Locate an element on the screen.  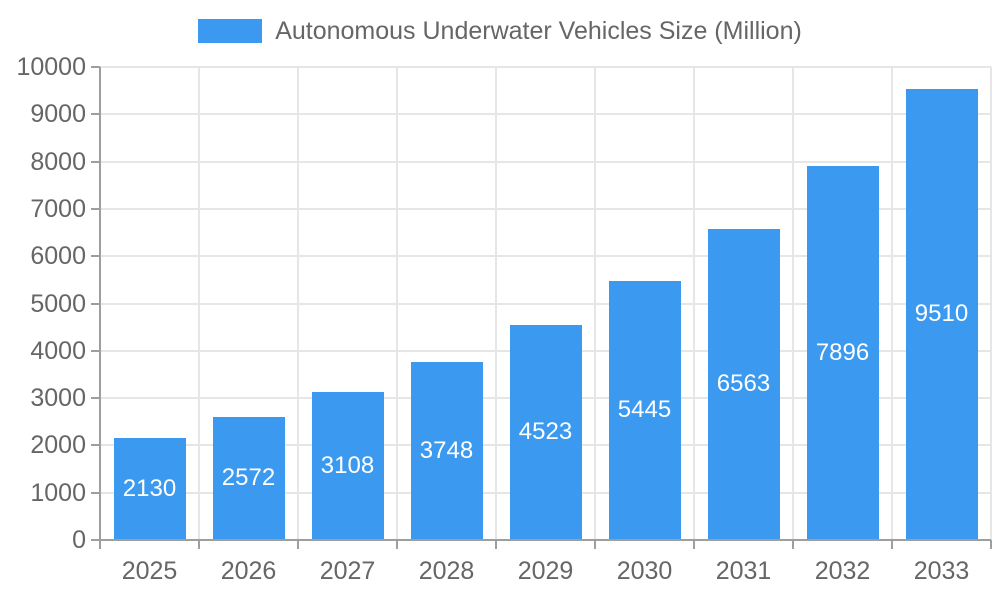
x-tick-label: 2027 is located at coordinates (347, 571).